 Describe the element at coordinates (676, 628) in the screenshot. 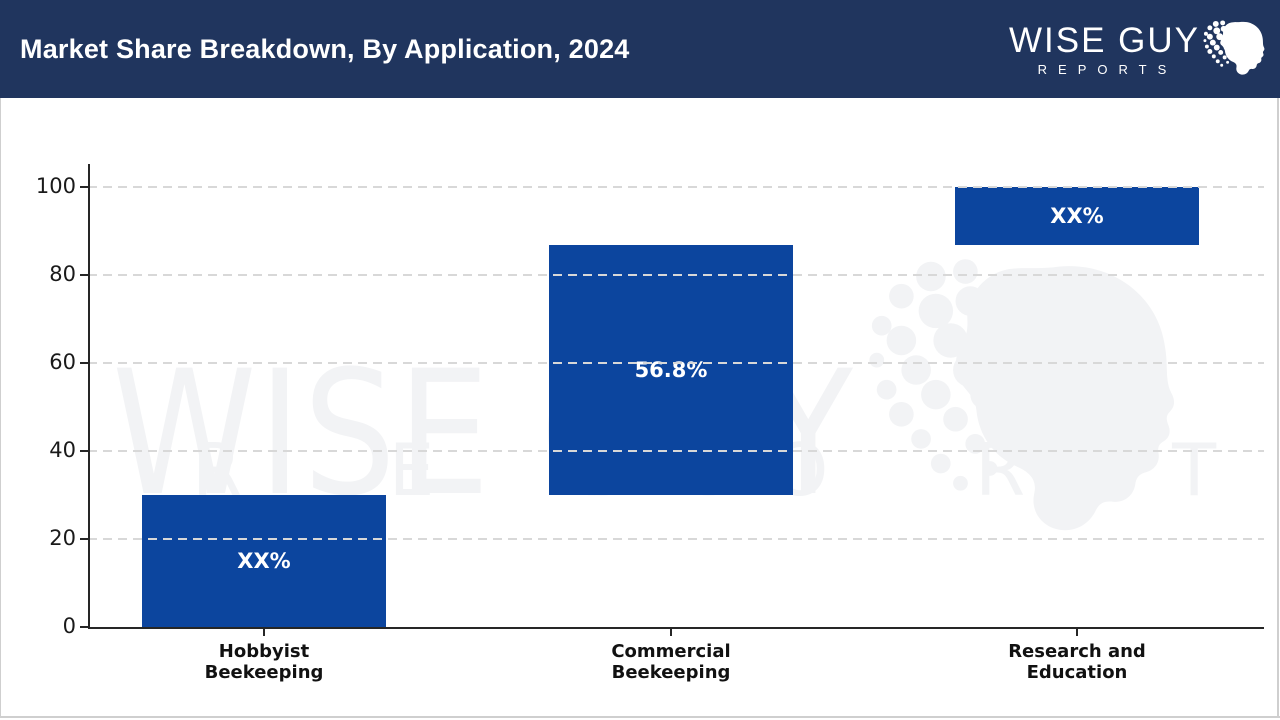

I see `x-axis-spine` at that location.